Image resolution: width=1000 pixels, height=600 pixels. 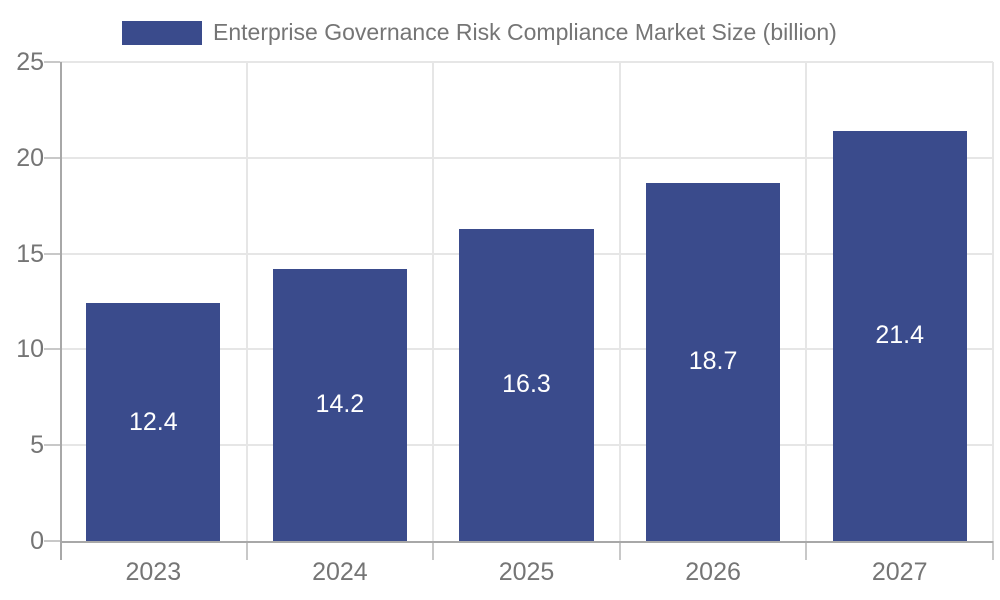 I want to click on bar: 12.4, so click(x=153, y=422).